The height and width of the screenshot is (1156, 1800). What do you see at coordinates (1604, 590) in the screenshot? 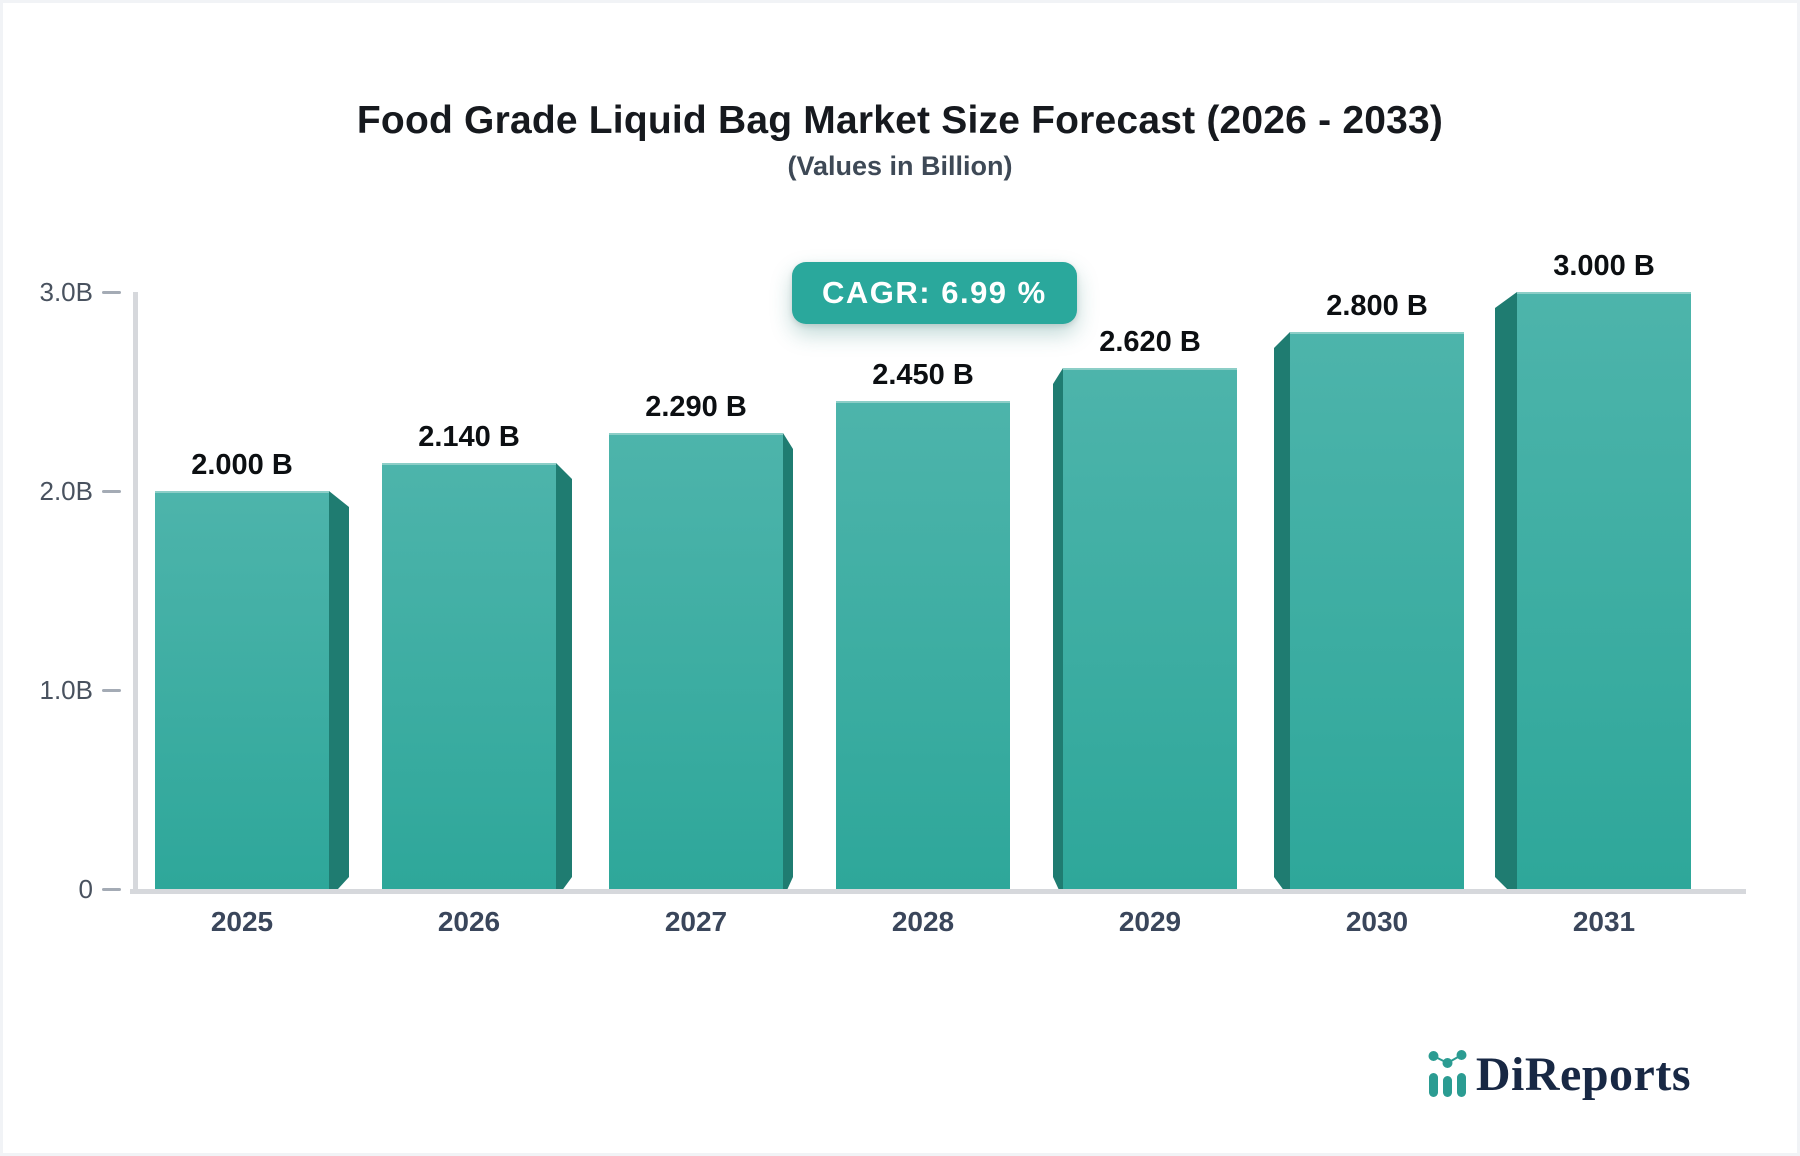
I see `bar-face-2031` at bounding box center [1604, 590].